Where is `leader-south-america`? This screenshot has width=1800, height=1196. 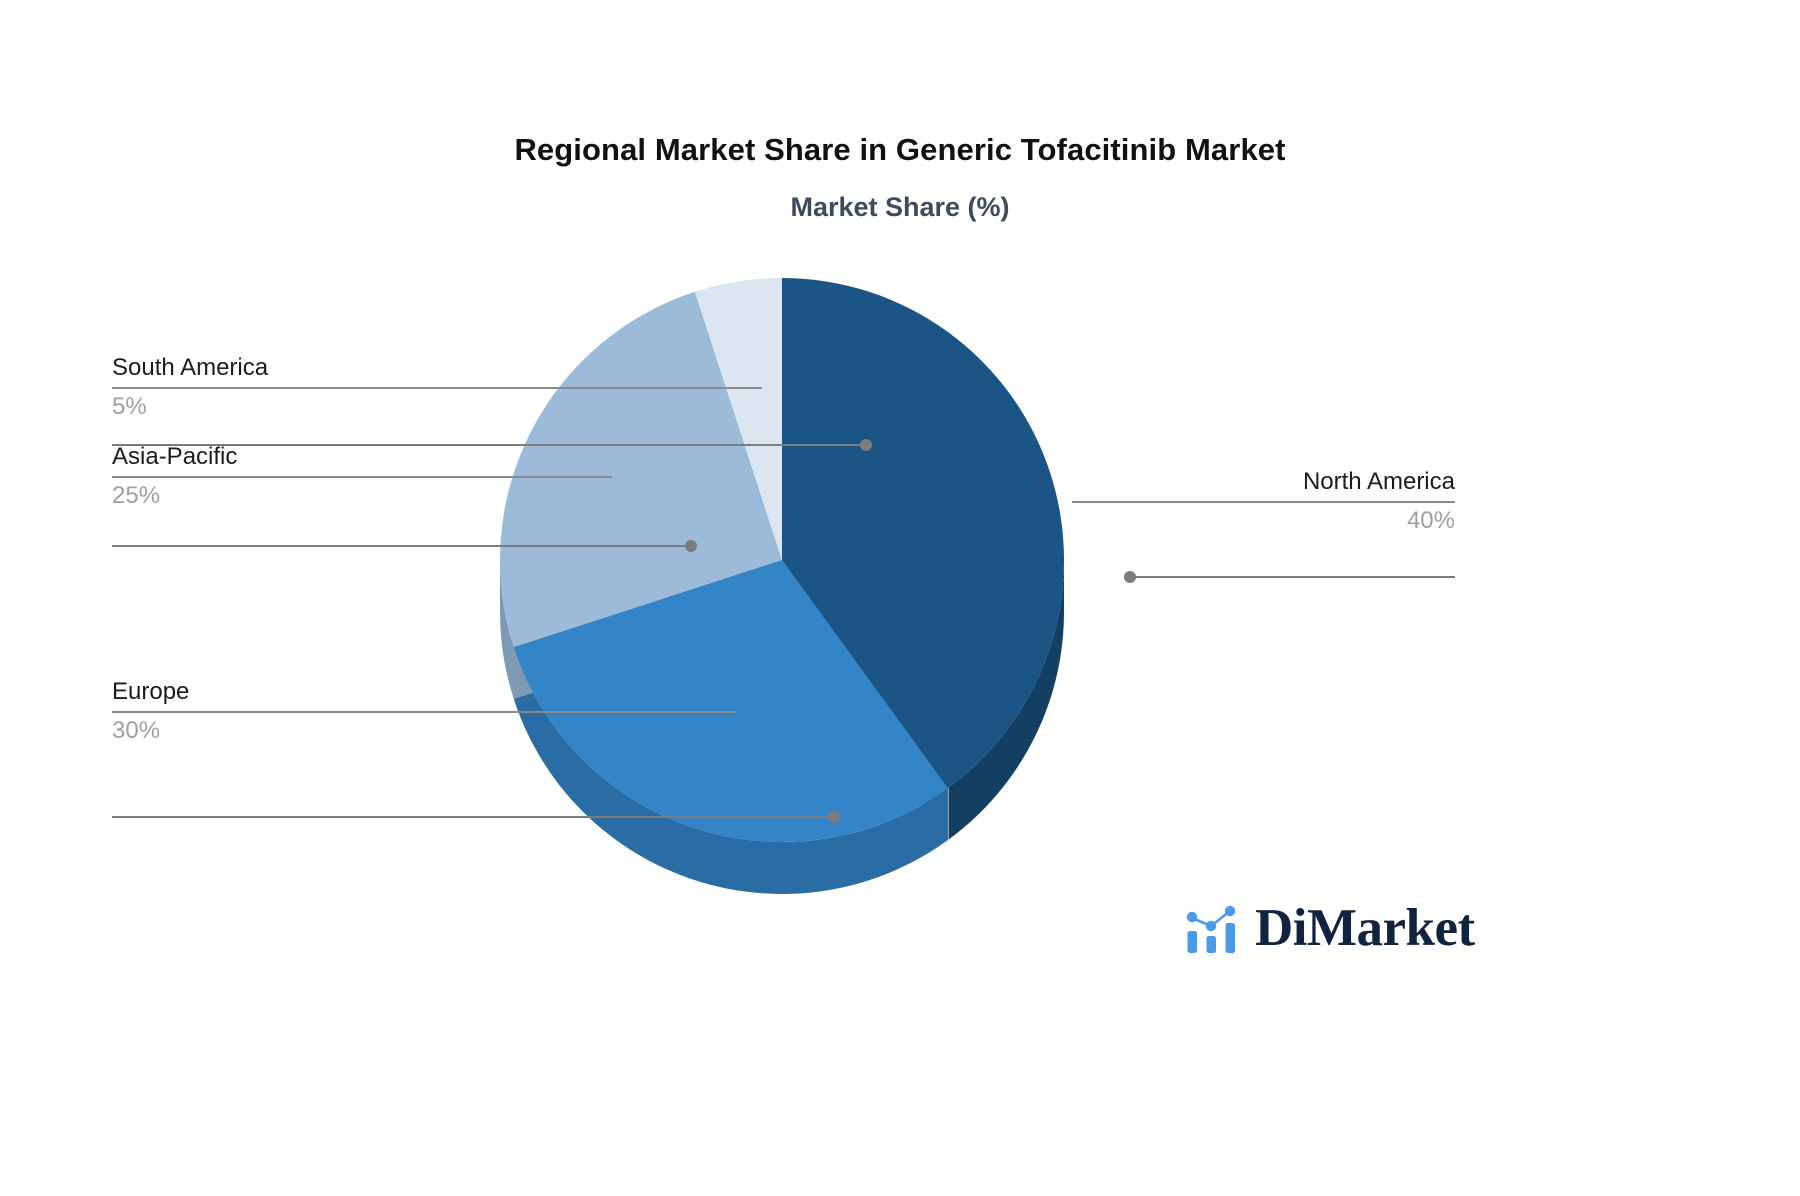 leader-south-america is located at coordinates (492, 445).